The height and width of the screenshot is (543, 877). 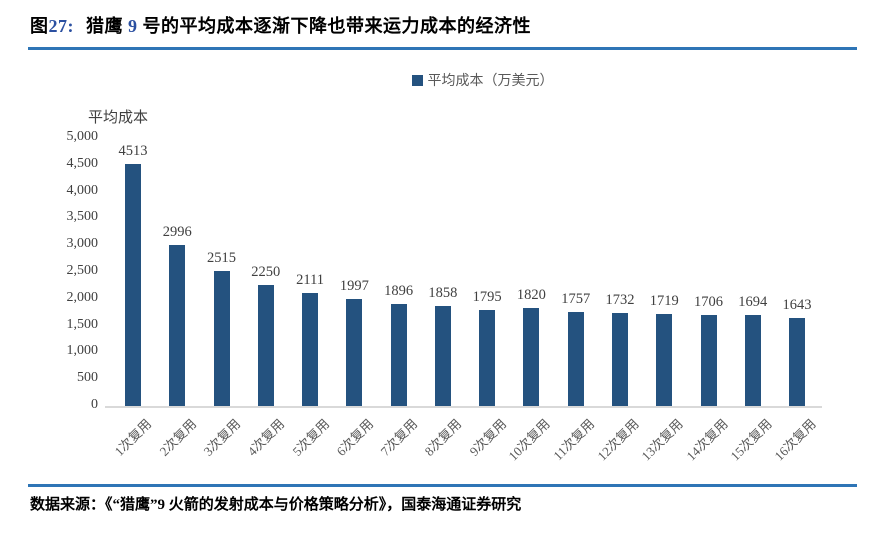 What do you see at coordinates (531, 295) in the screenshot?
I see `bar-value-label: 1820` at bounding box center [531, 295].